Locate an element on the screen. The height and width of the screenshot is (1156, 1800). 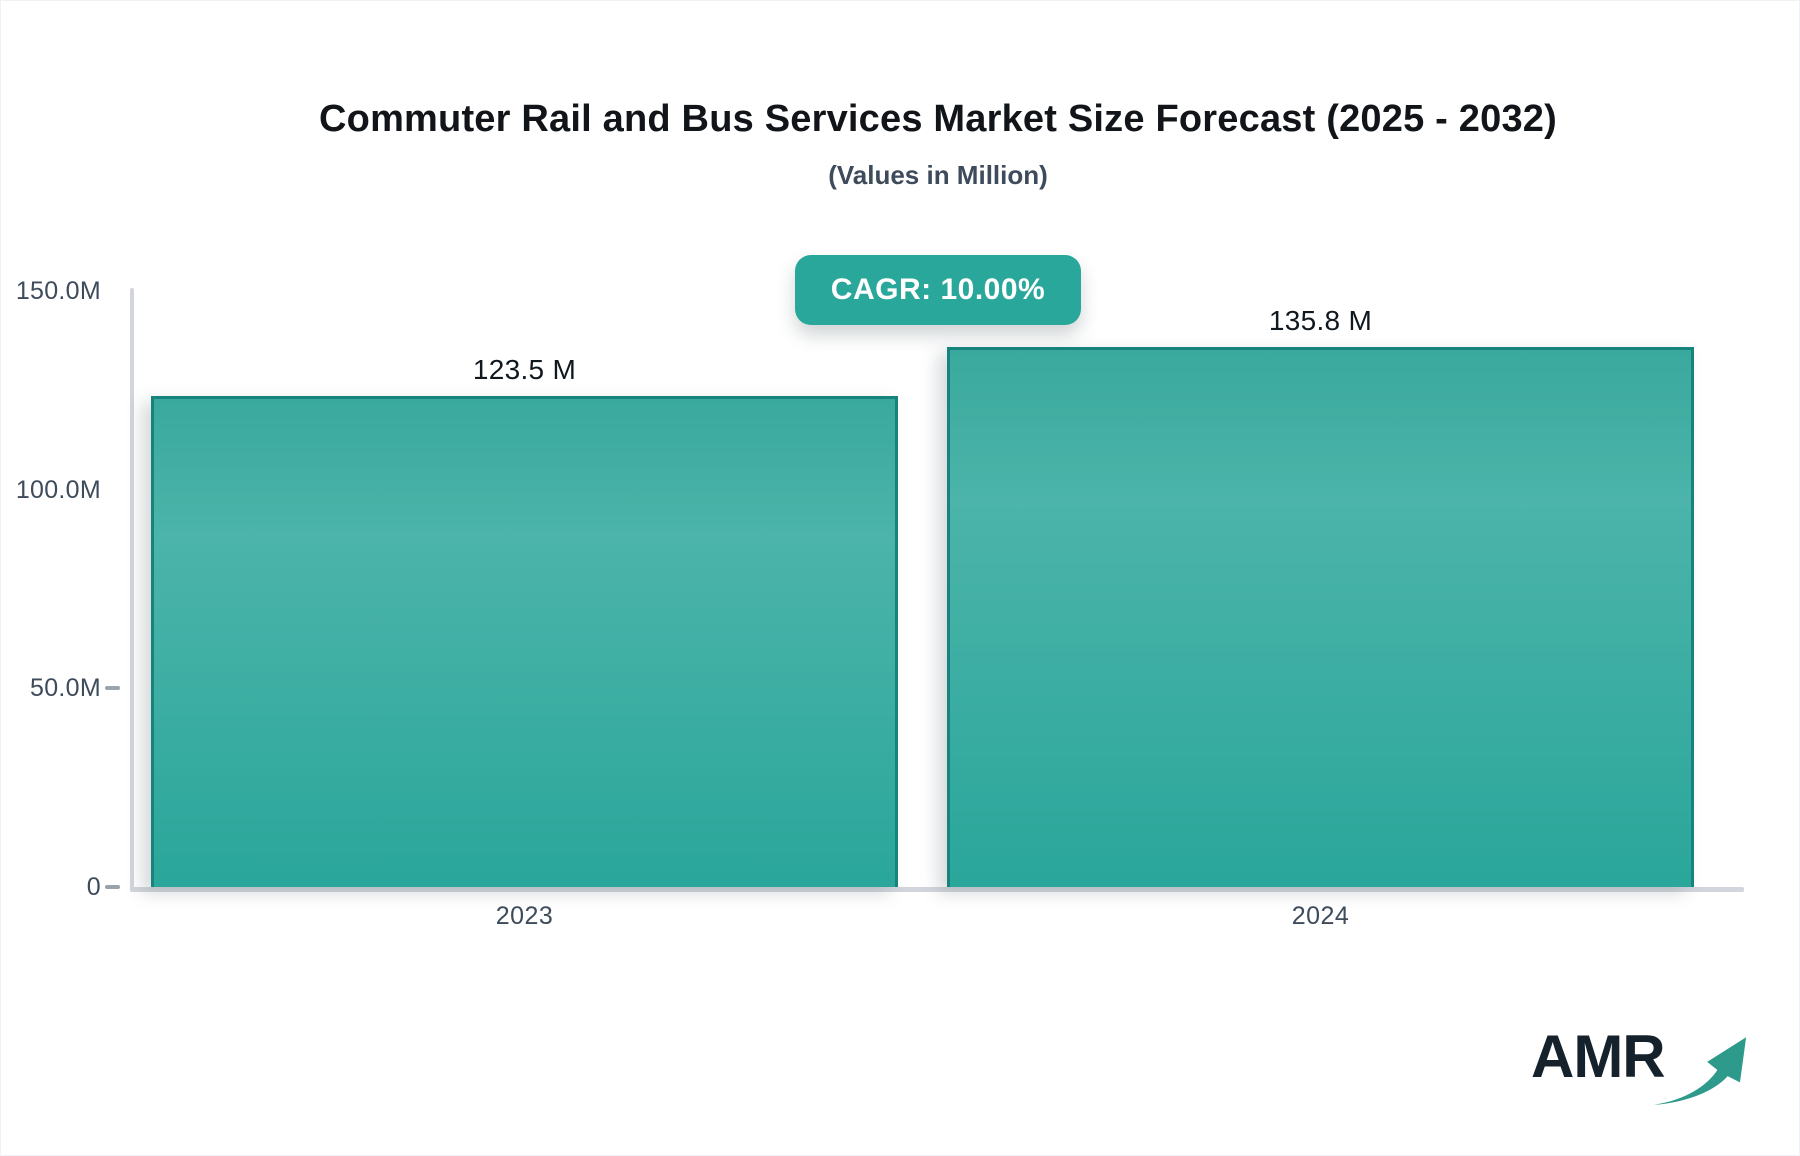
y-tick-label: 0 is located at coordinates (93, 887).